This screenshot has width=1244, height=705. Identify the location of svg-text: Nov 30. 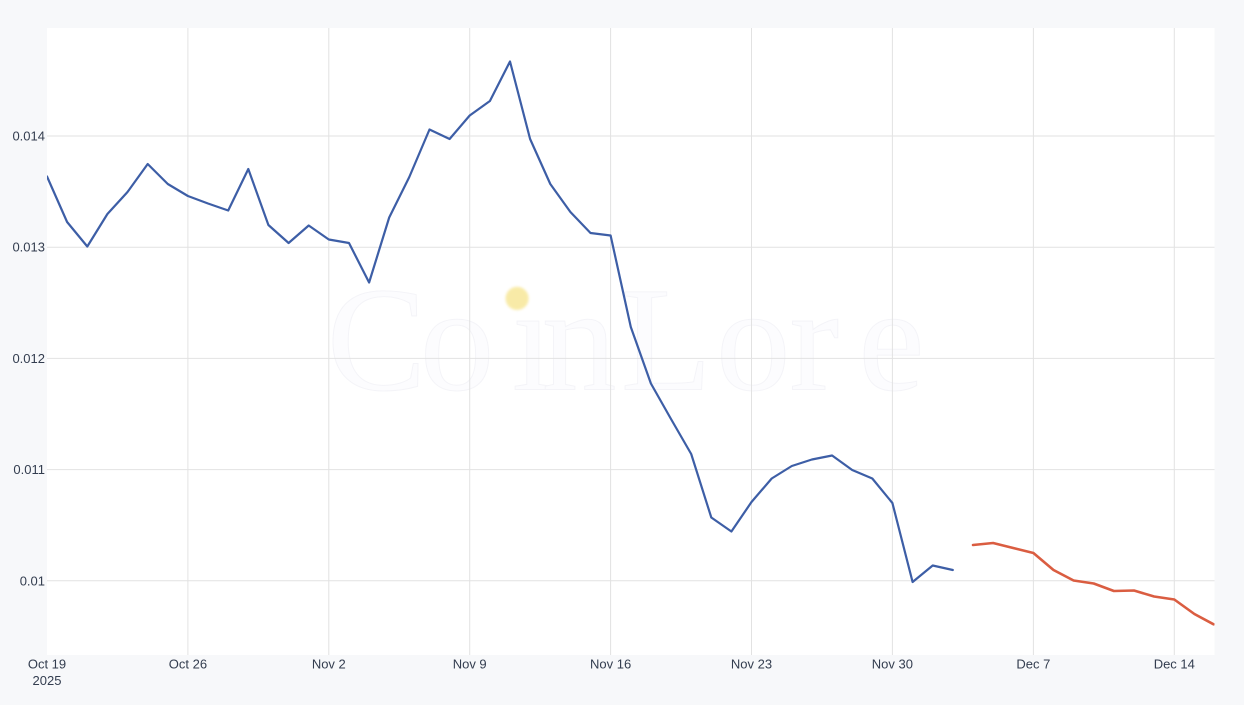
(892, 664).